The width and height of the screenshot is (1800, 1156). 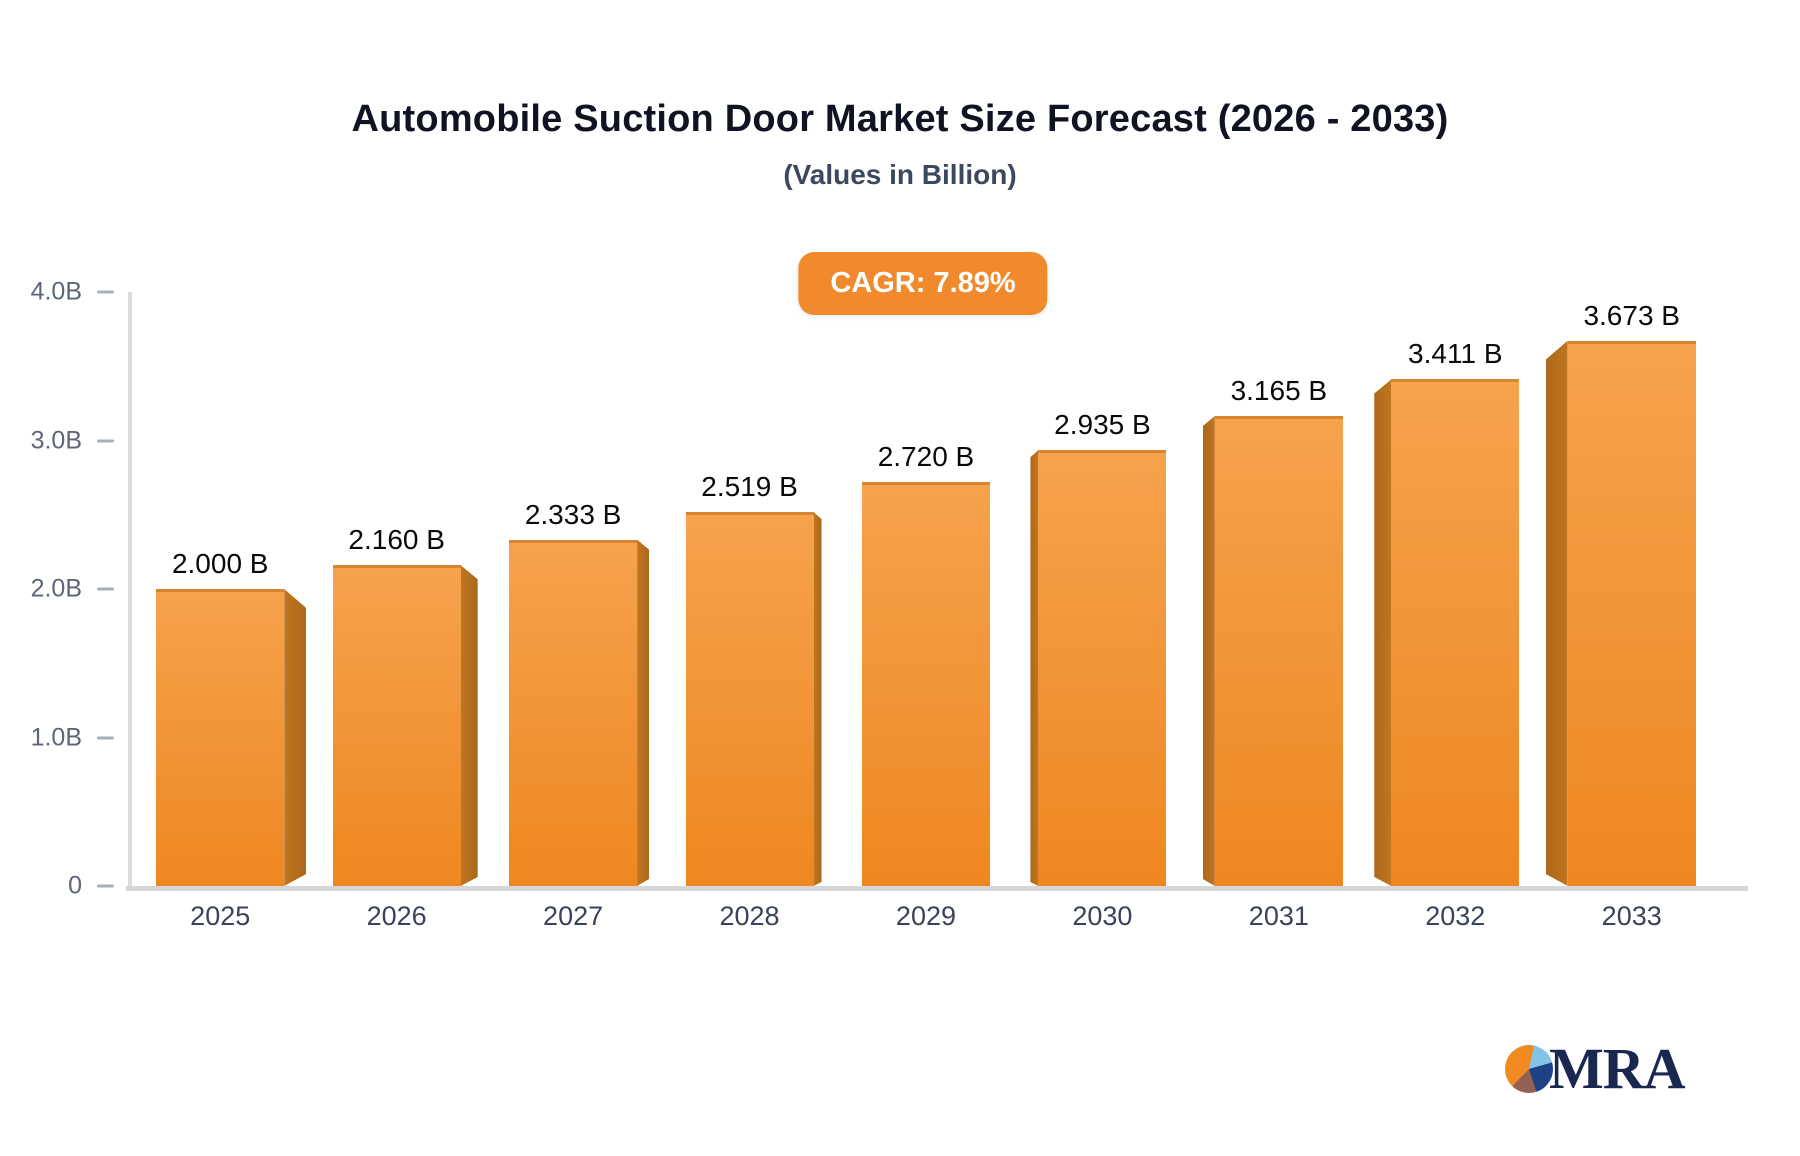 I want to click on brand-logo: MRA, so click(x=1595, y=1068).